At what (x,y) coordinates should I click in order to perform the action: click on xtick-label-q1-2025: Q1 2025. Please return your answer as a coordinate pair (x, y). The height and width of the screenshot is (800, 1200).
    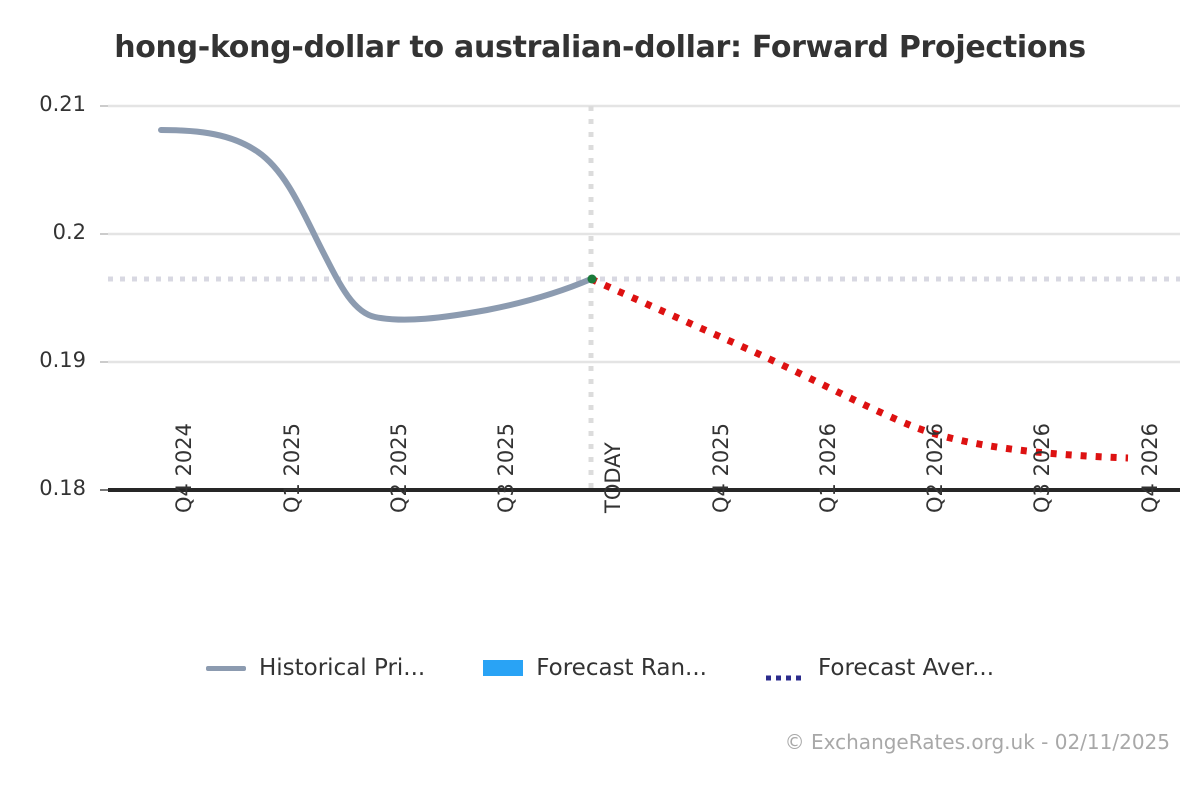
    Looking at the image, I should click on (292, 467).